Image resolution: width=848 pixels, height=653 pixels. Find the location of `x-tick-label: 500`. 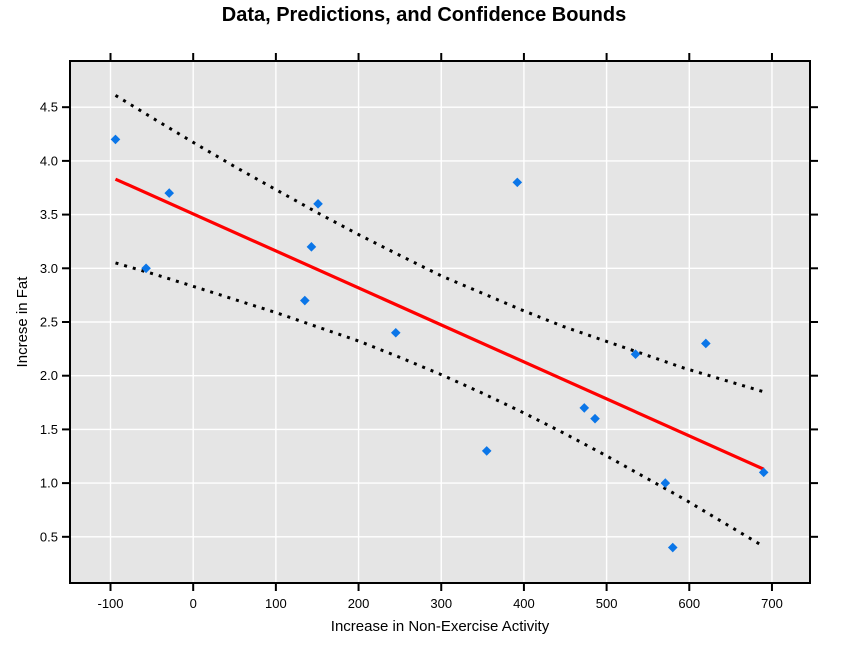

x-tick-label: 500 is located at coordinates (607, 603).